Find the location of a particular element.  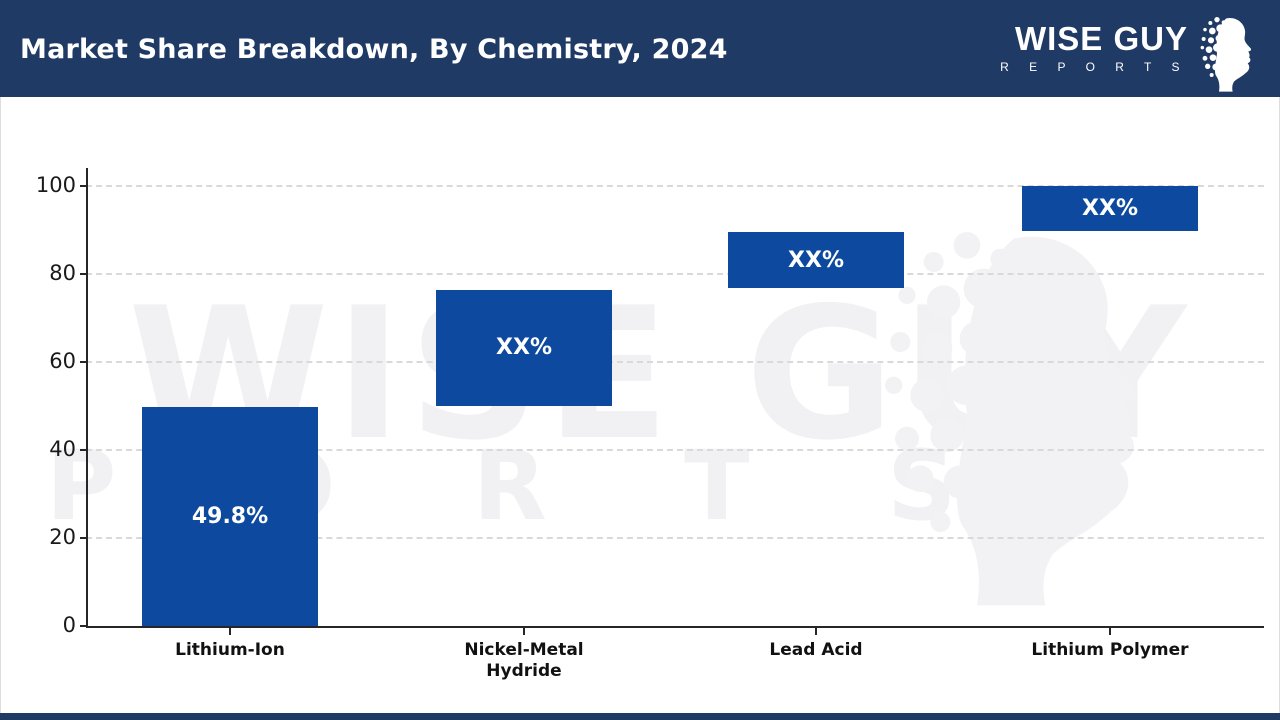

watermark-head-logo is located at coordinates (1011, 419).